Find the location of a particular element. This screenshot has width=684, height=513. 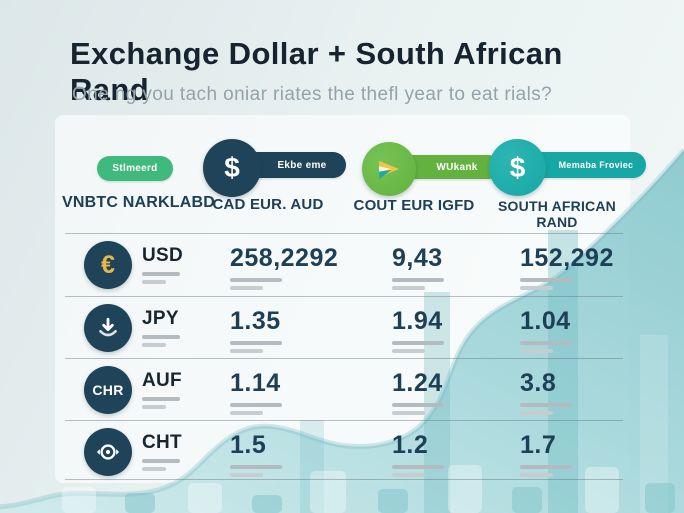

rate-cell: 1.04 is located at coordinates (546, 330).